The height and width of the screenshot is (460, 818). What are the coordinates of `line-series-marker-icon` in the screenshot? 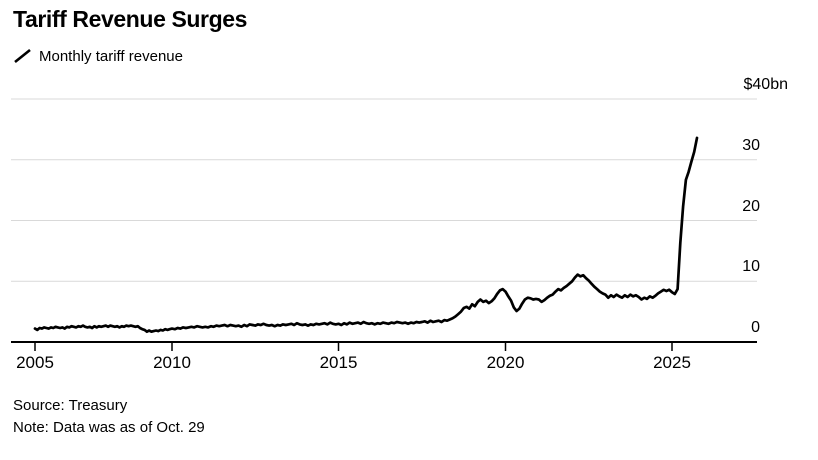 It's located at (22, 56).